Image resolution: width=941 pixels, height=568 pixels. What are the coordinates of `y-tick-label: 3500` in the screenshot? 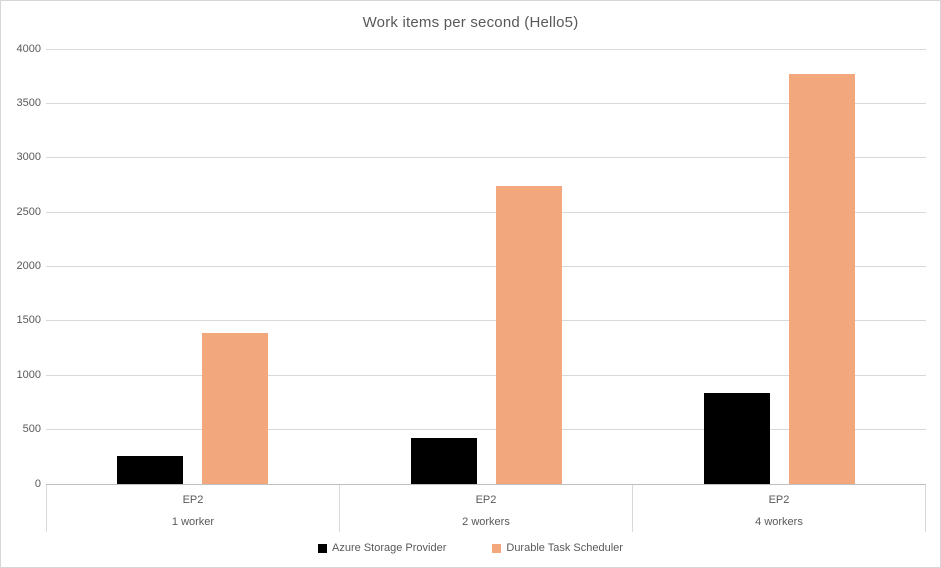 It's located at (28, 102).